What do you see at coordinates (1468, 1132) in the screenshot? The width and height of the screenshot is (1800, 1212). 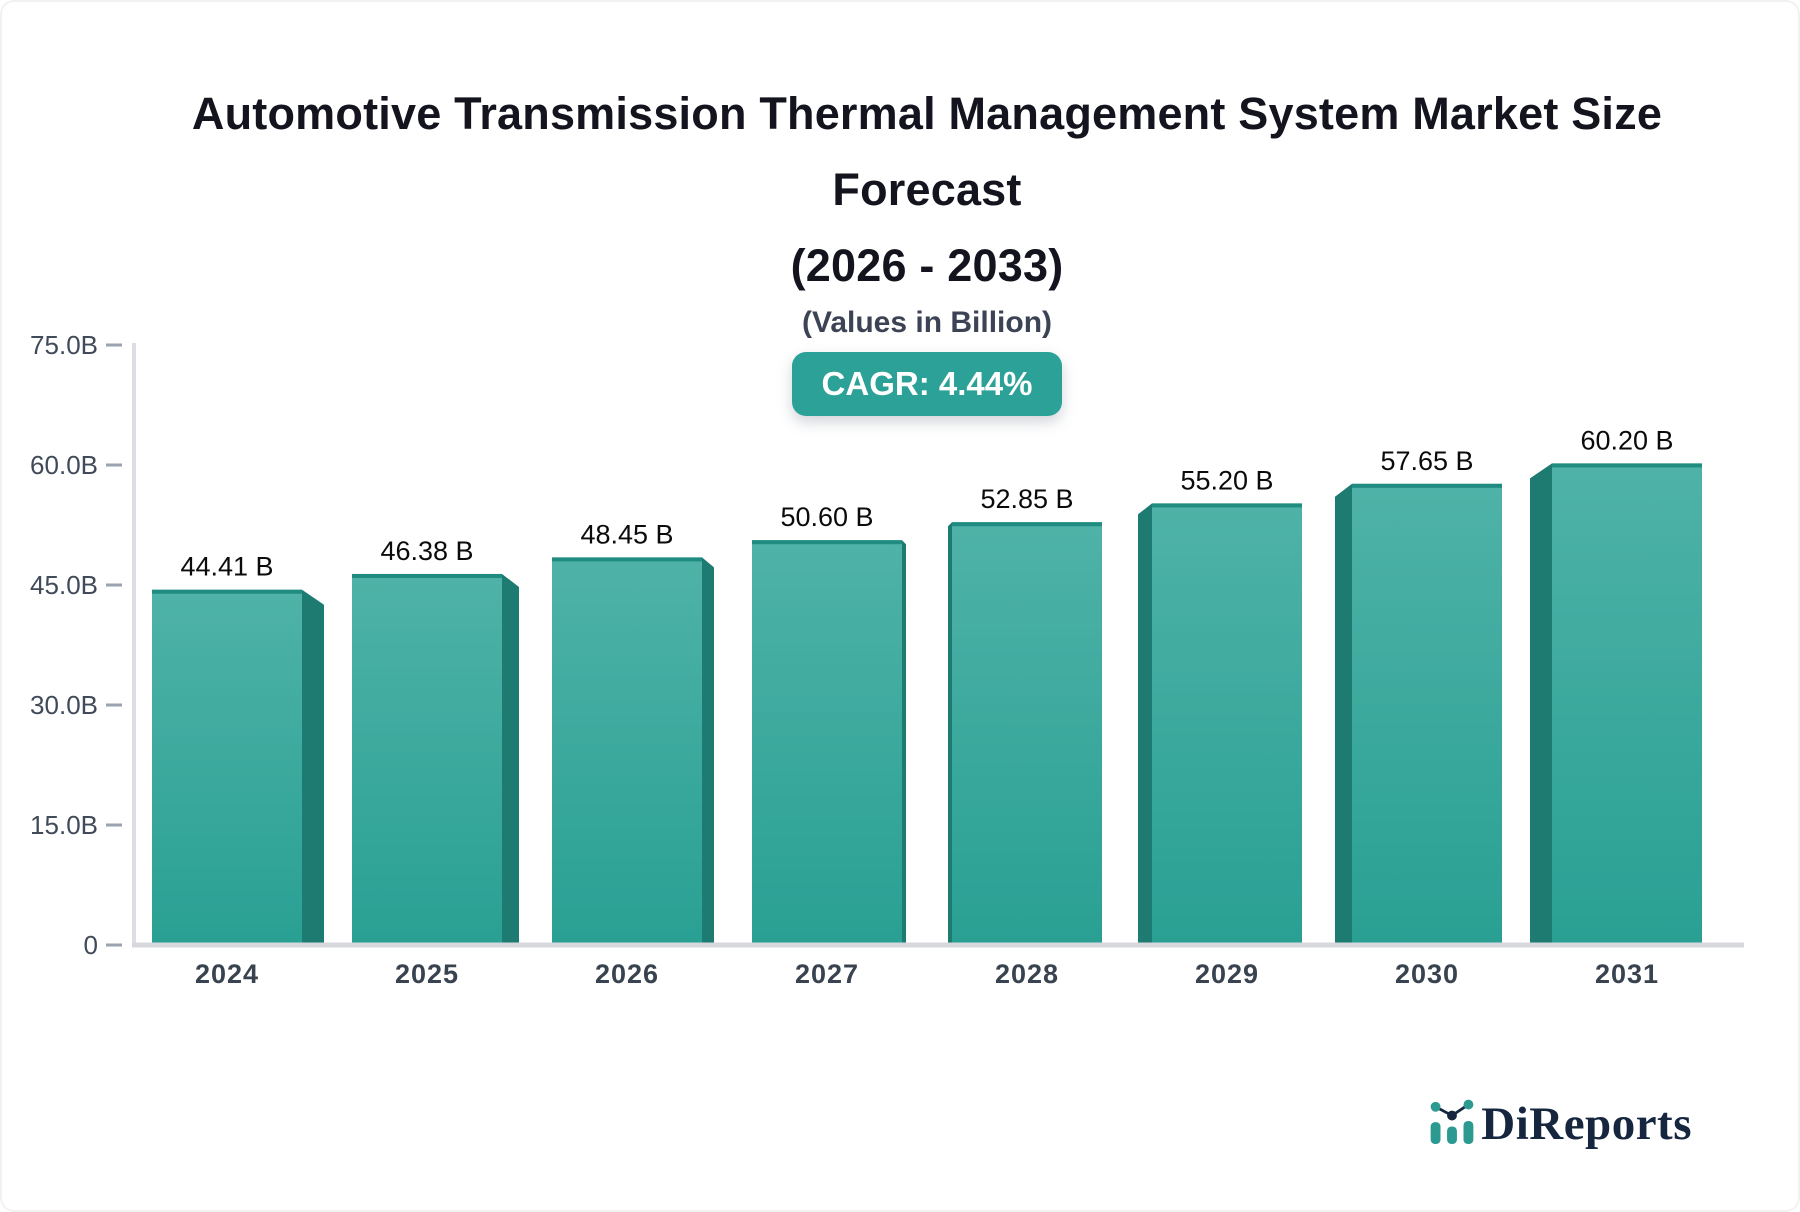 I see `logo-bar-right` at bounding box center [1468, 1132].